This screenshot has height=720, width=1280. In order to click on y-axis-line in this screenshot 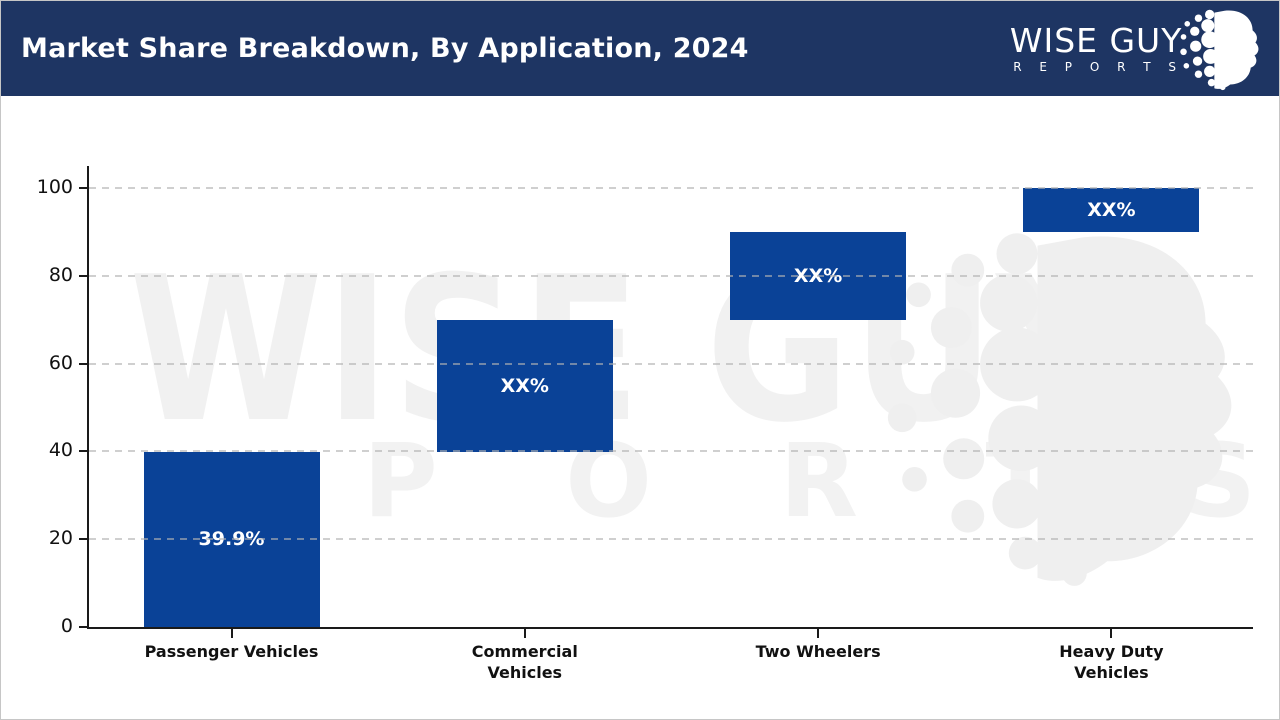, I will do `click(88, 397)`.